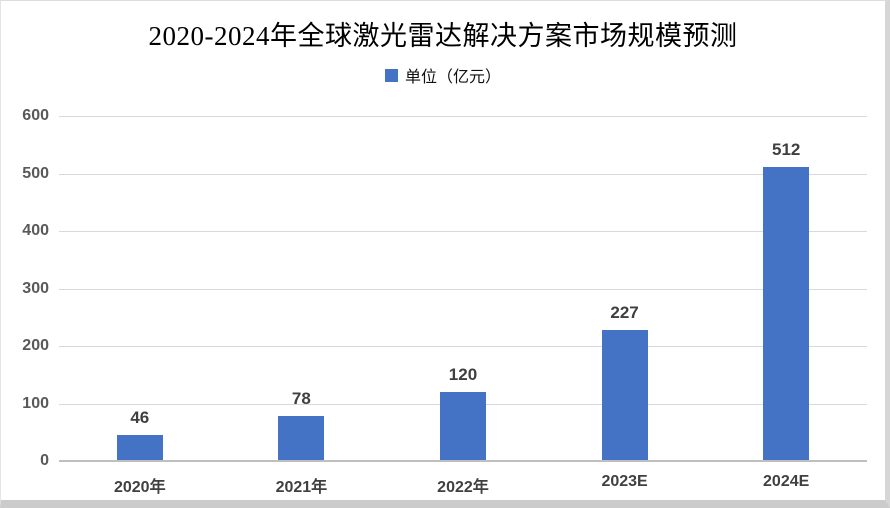 This screenshot has height=508, width=890. I want to click on bar-2023E, so click(624, 395).